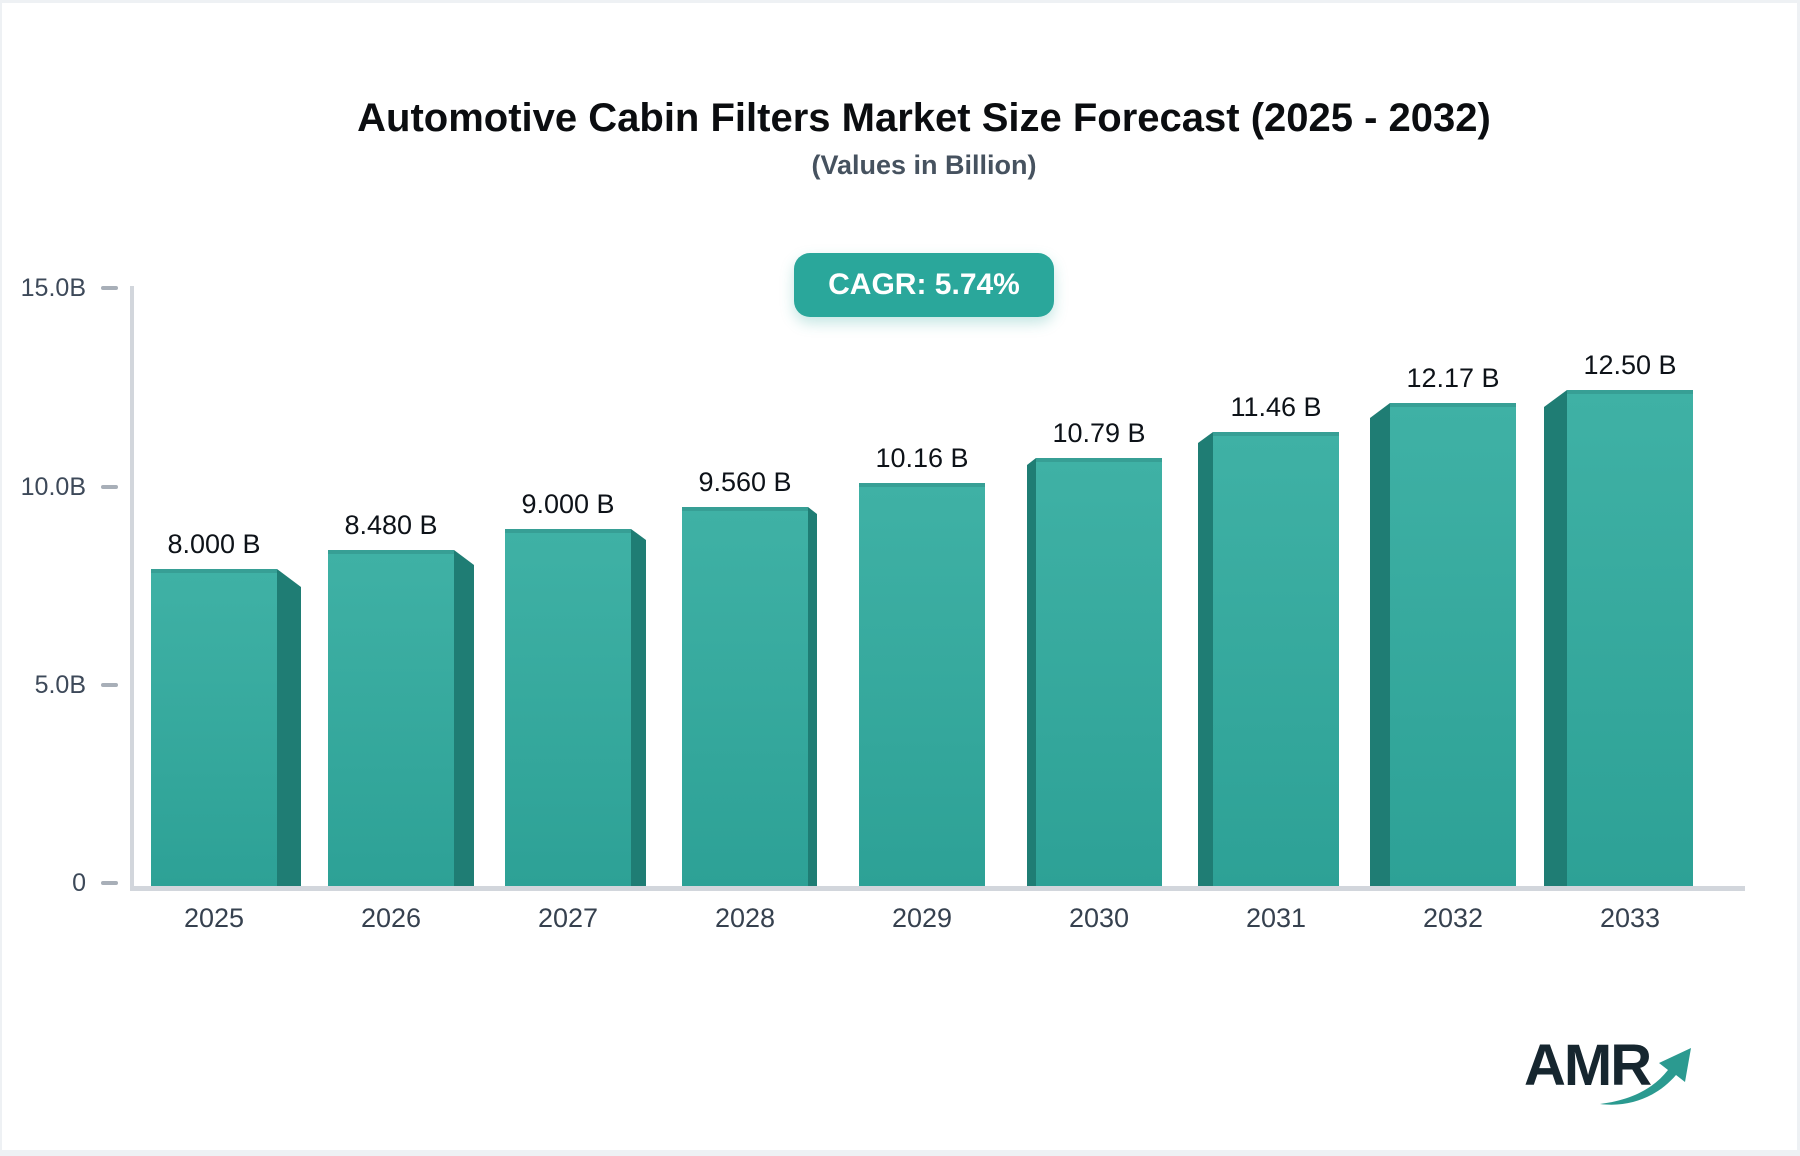  What do you see at coordinates (745, 696) in the screenshot?
I see `bar-2028` at bounding box center [745, 696].